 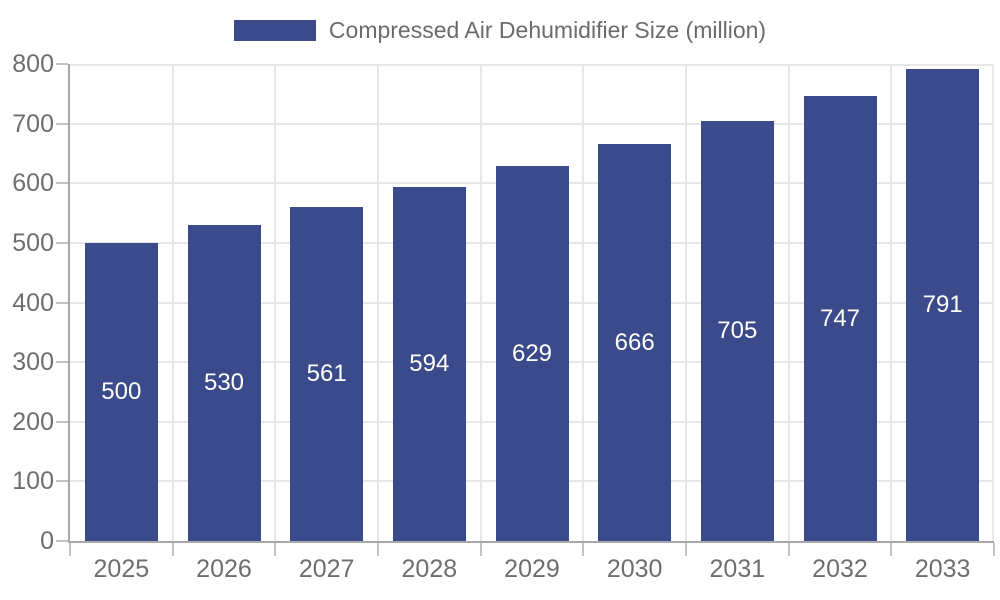 What do you see at coordinates (532, 569) in the screenshot?
I see `x-axis-label: 2029` at bounding box center [532, 569].